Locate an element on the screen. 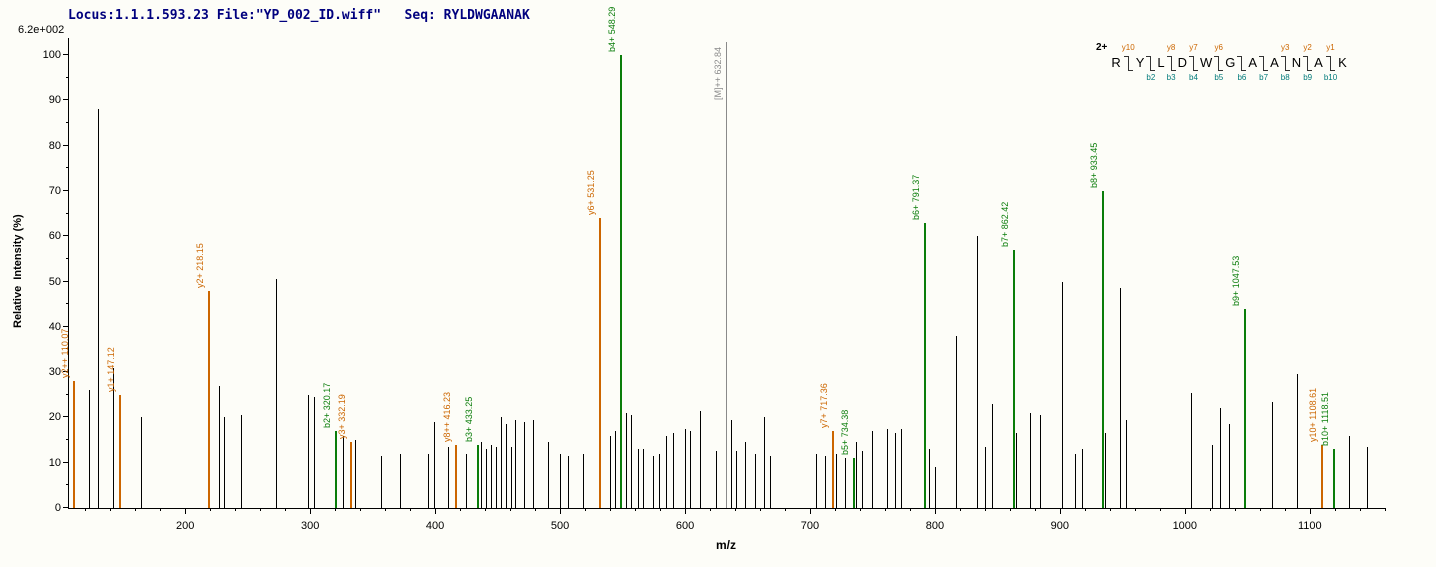  residue-letter: N is located at coordinates (1296, 62).